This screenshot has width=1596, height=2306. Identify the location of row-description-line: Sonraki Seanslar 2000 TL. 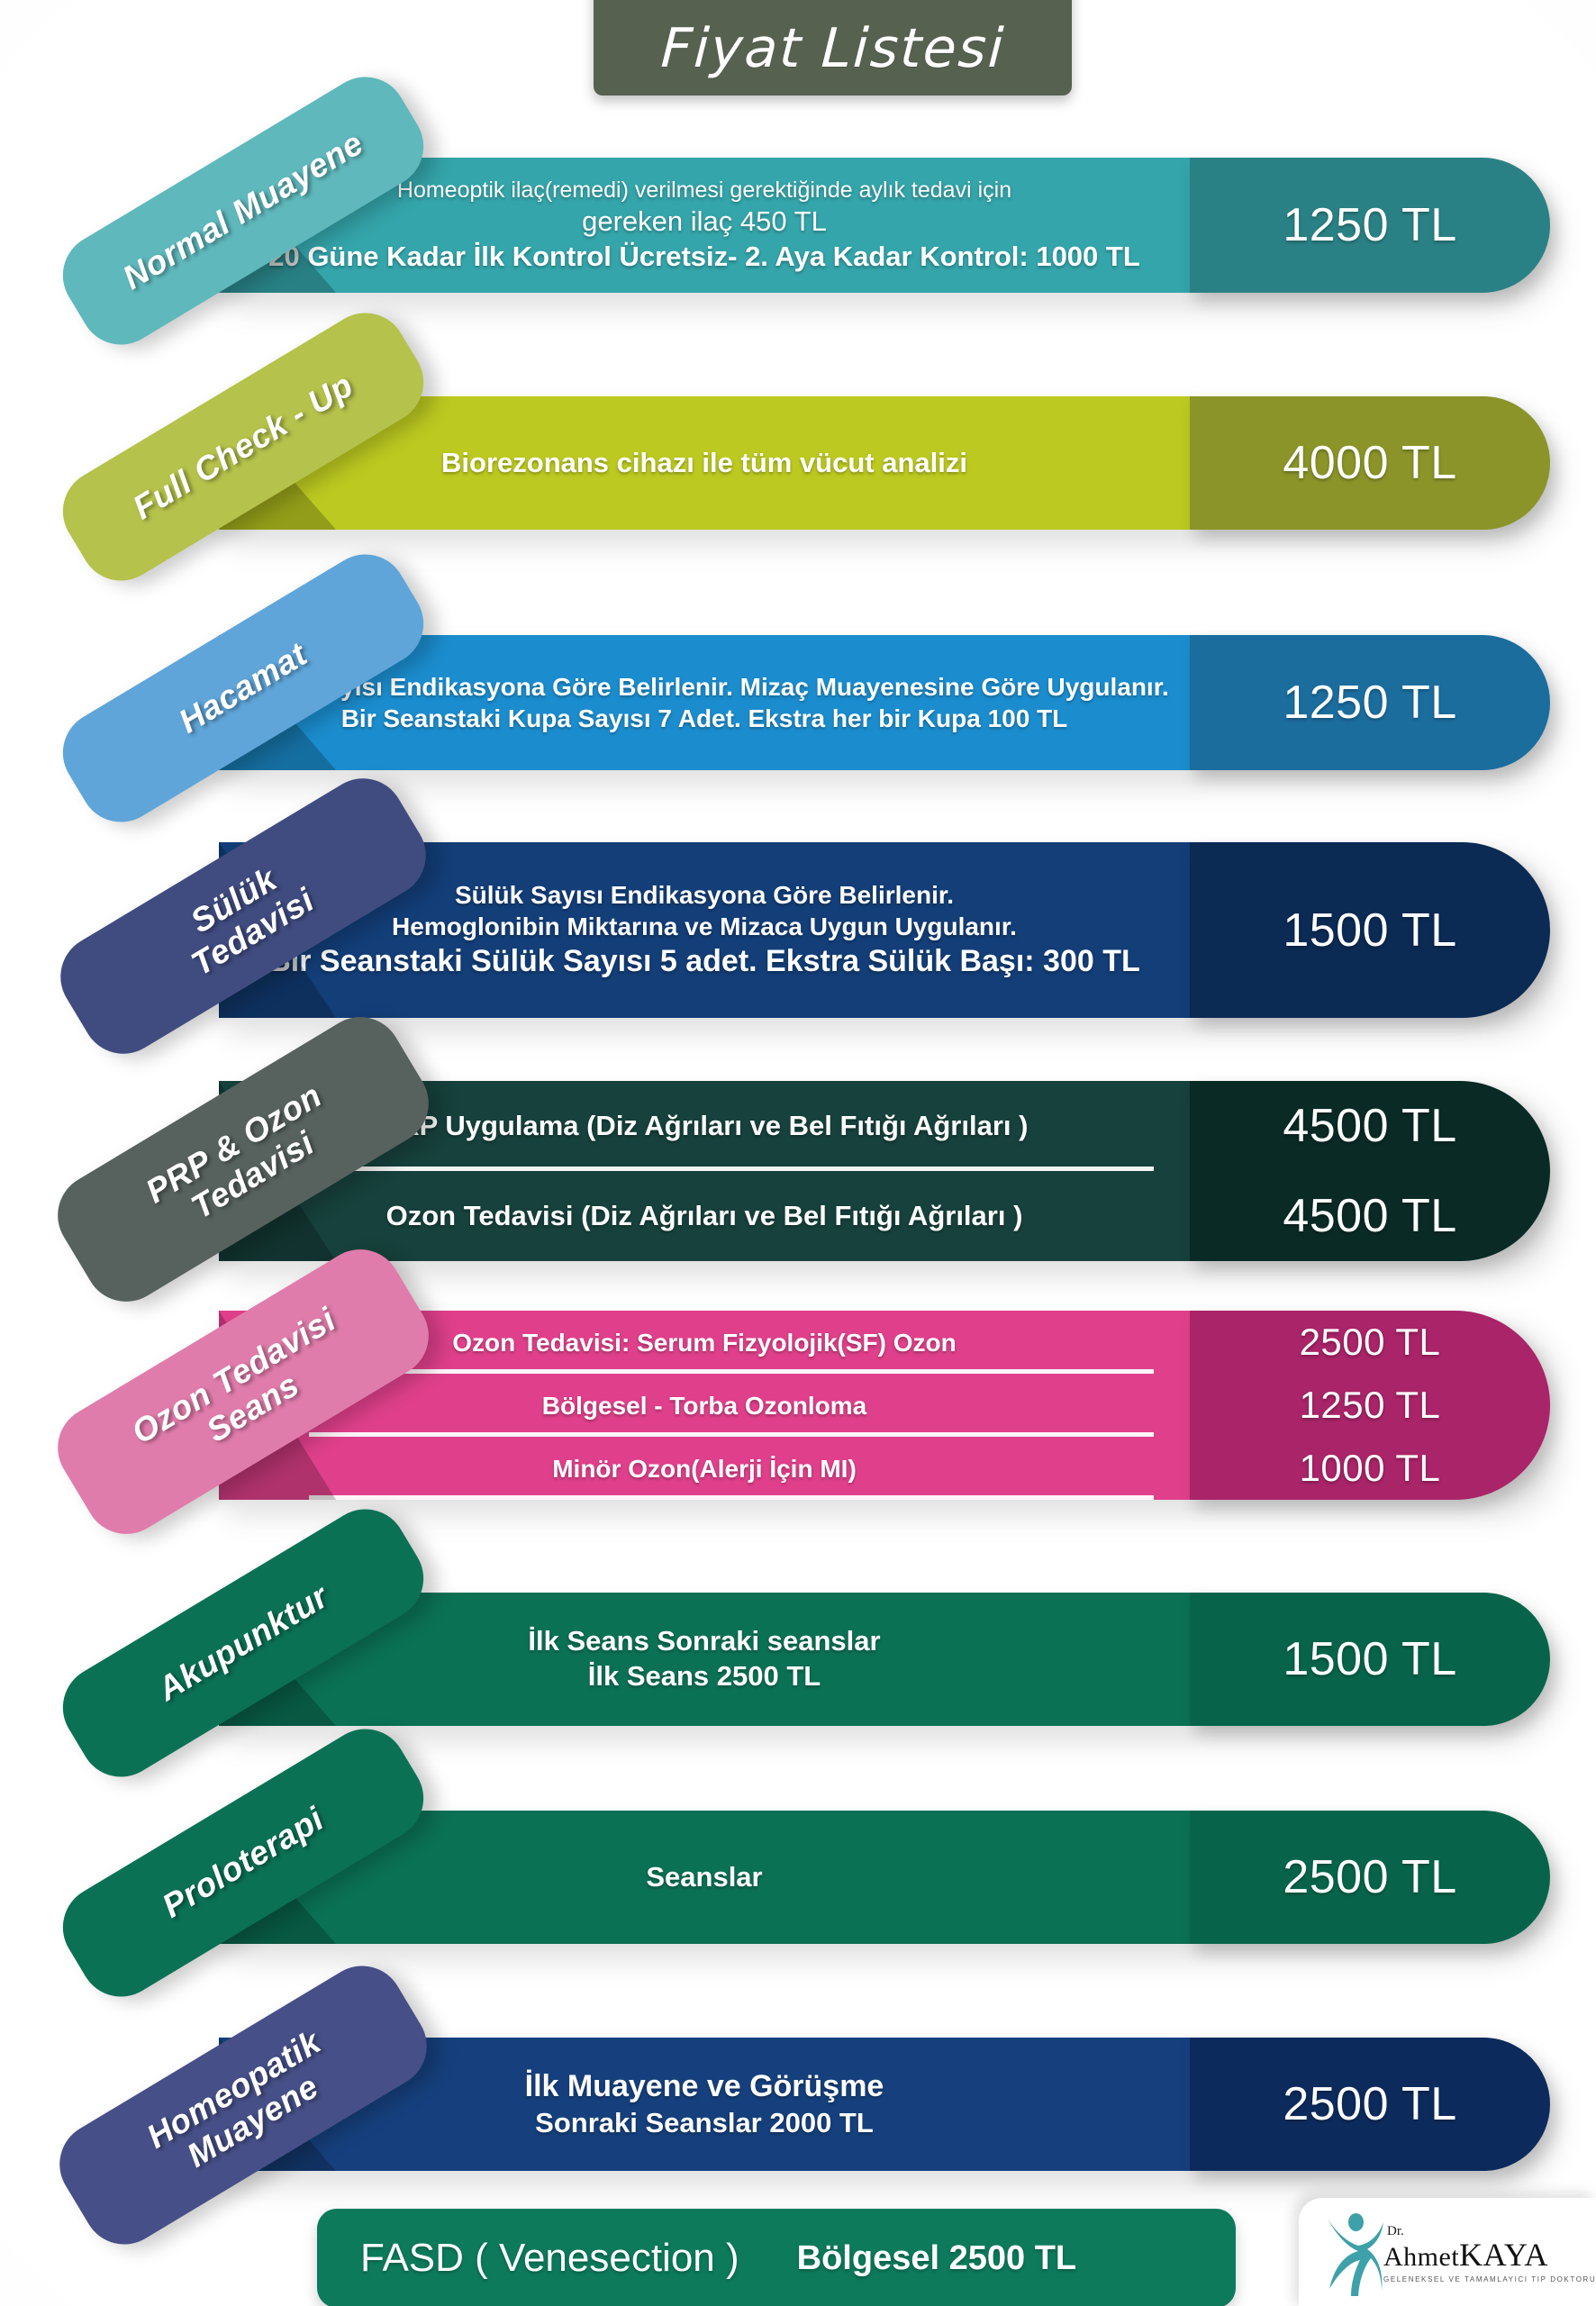
(704, 2122).